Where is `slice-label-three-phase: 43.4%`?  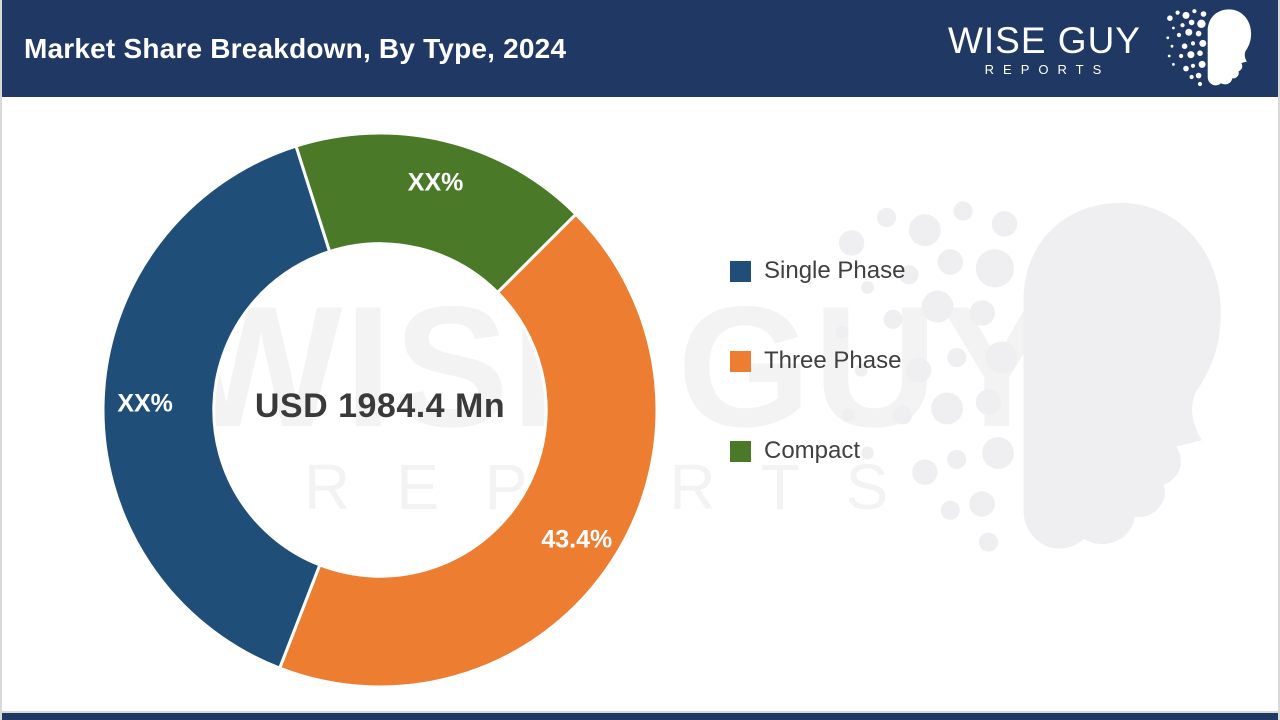 slice-label-three-phase: 43.4% is located at coordinates (576, 539).